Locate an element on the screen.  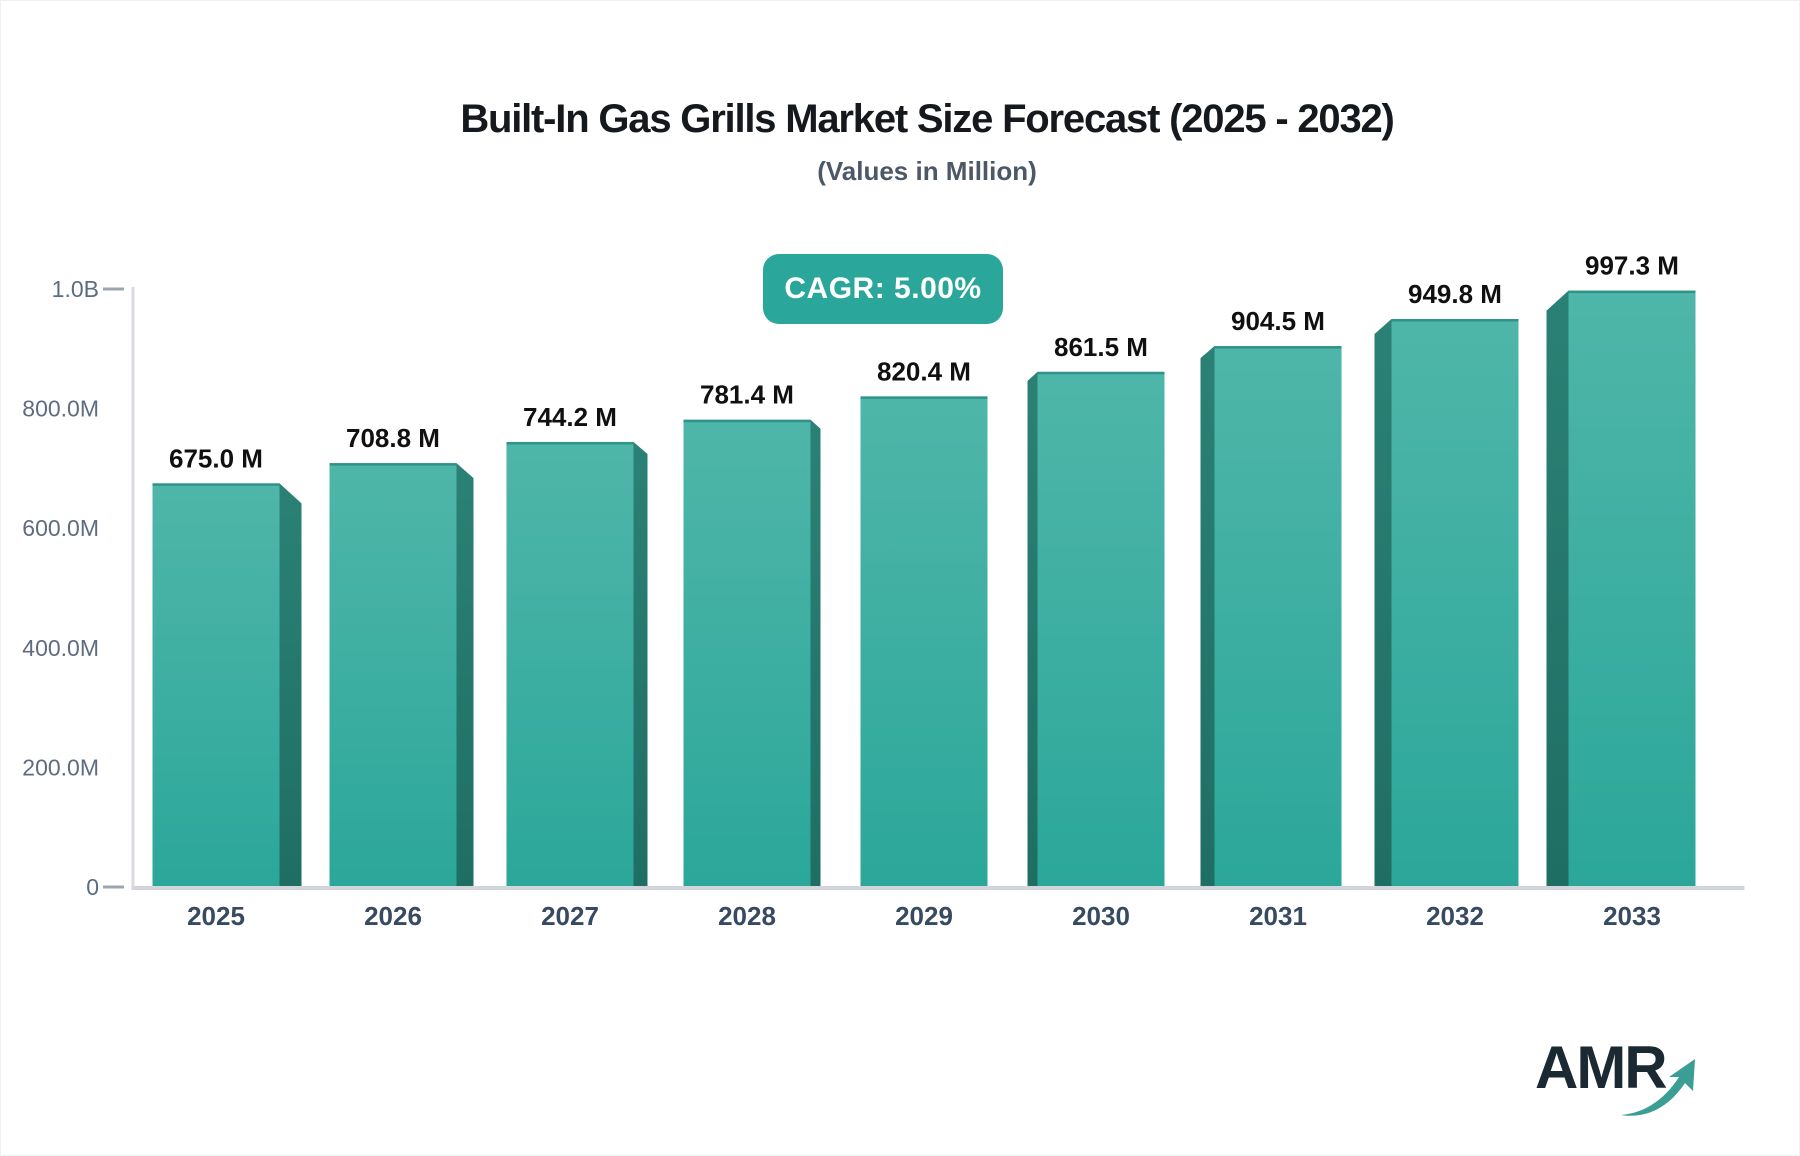
bar-value-label: 781.4 M is located at coordinates (747, 395).